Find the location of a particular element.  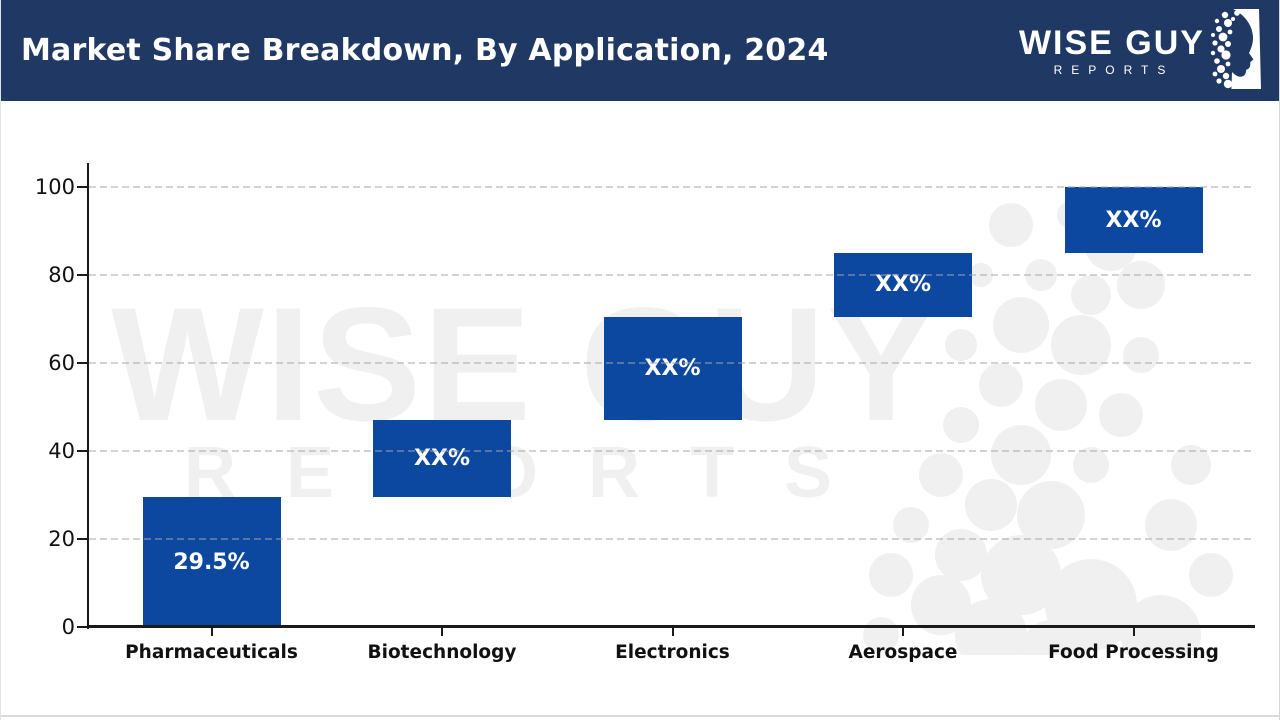

y-tick-label-80: 80 is located at coordinates (61, 275).